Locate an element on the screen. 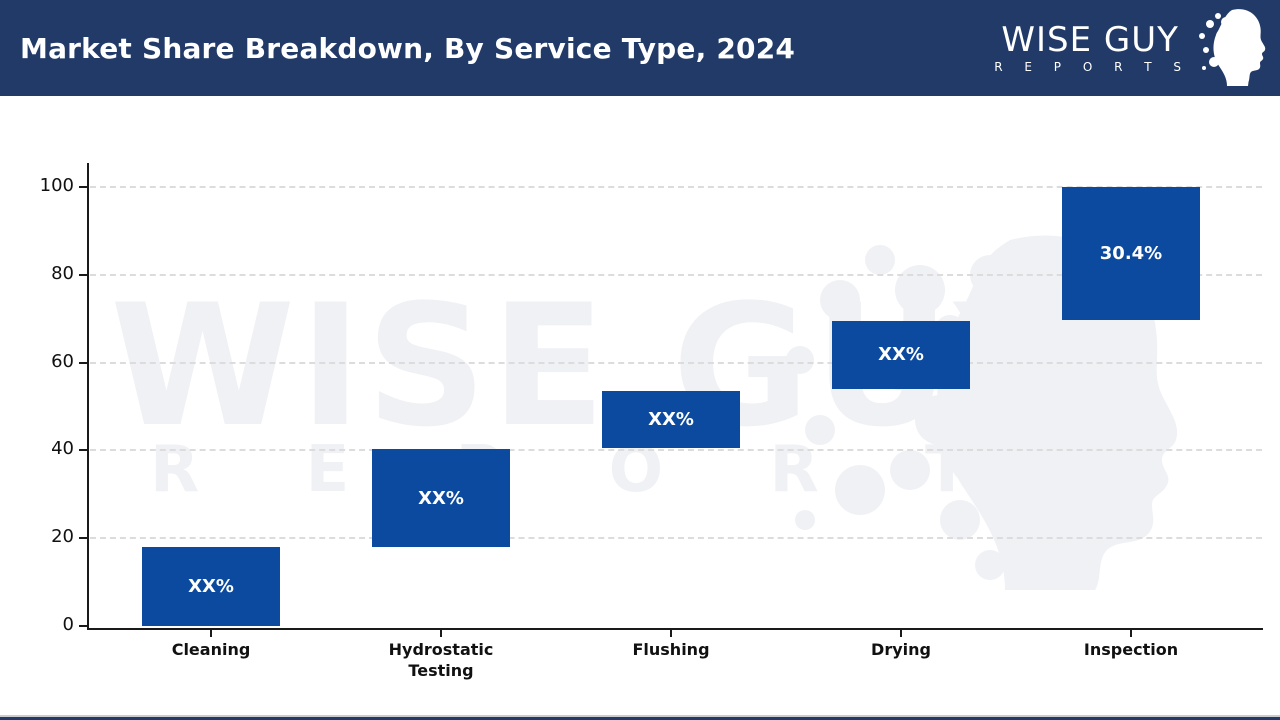  gridline-y60 is located at coordinates (676, 362).